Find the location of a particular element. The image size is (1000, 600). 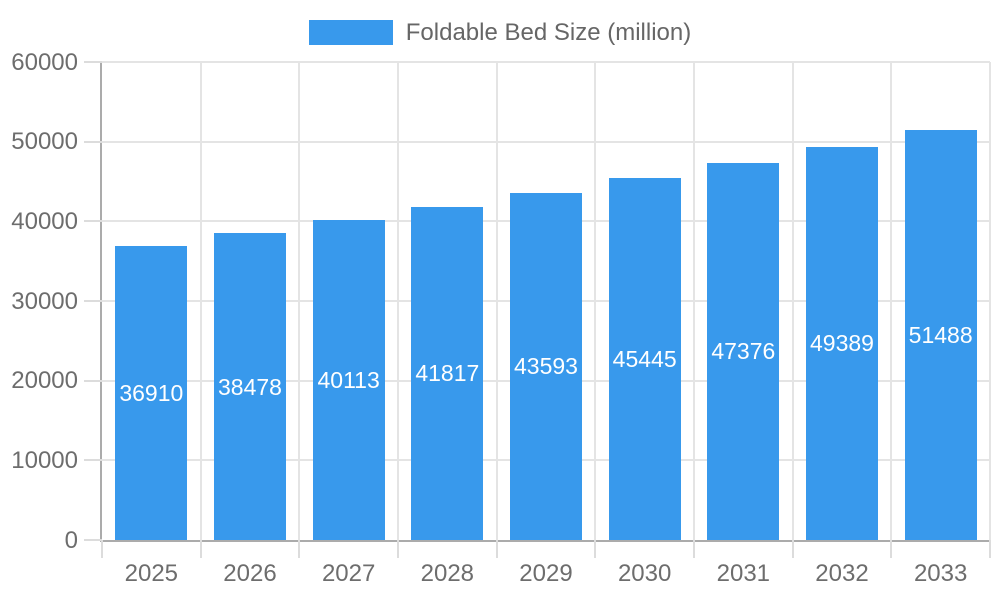

bar-2032: 49389 is located at coordinates (842, 343).